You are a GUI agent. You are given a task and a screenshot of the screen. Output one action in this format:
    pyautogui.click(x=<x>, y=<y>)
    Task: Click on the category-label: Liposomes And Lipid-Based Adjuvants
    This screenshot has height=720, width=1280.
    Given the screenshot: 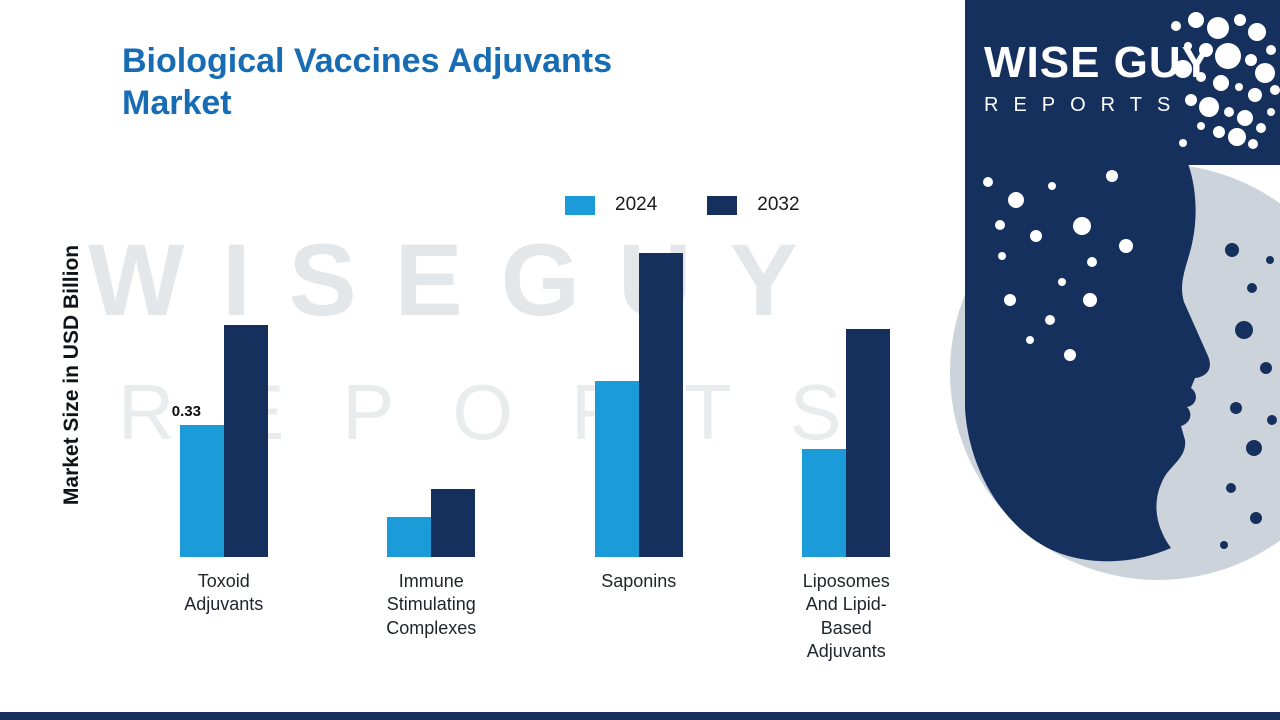 What is the action you would take?
    pyautogui.click(x=846, y=616)
    